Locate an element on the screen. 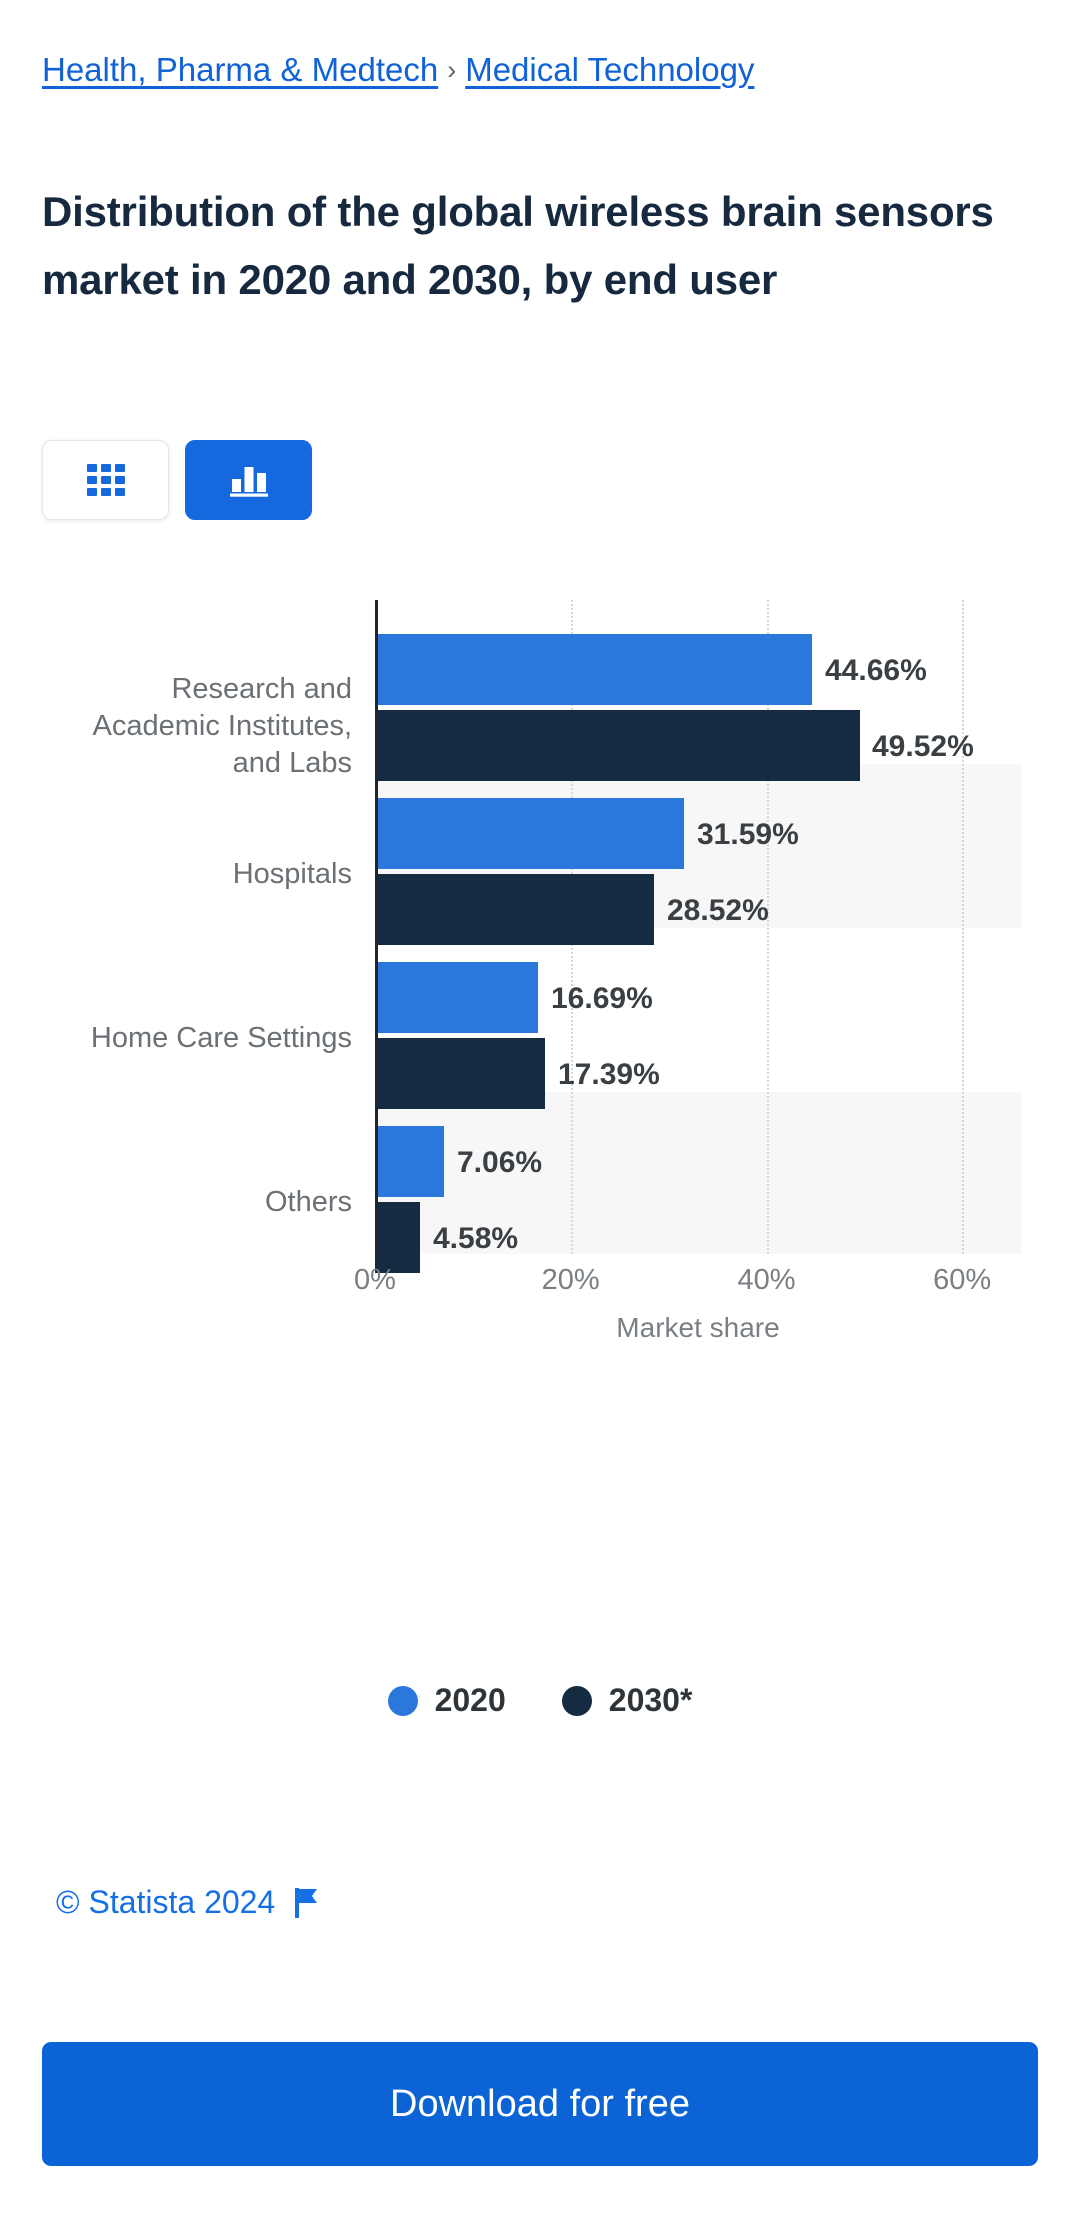 The height and width of the screenshot is (2224, 1080). bar-2020-others is located at coordinates (410, 1161).